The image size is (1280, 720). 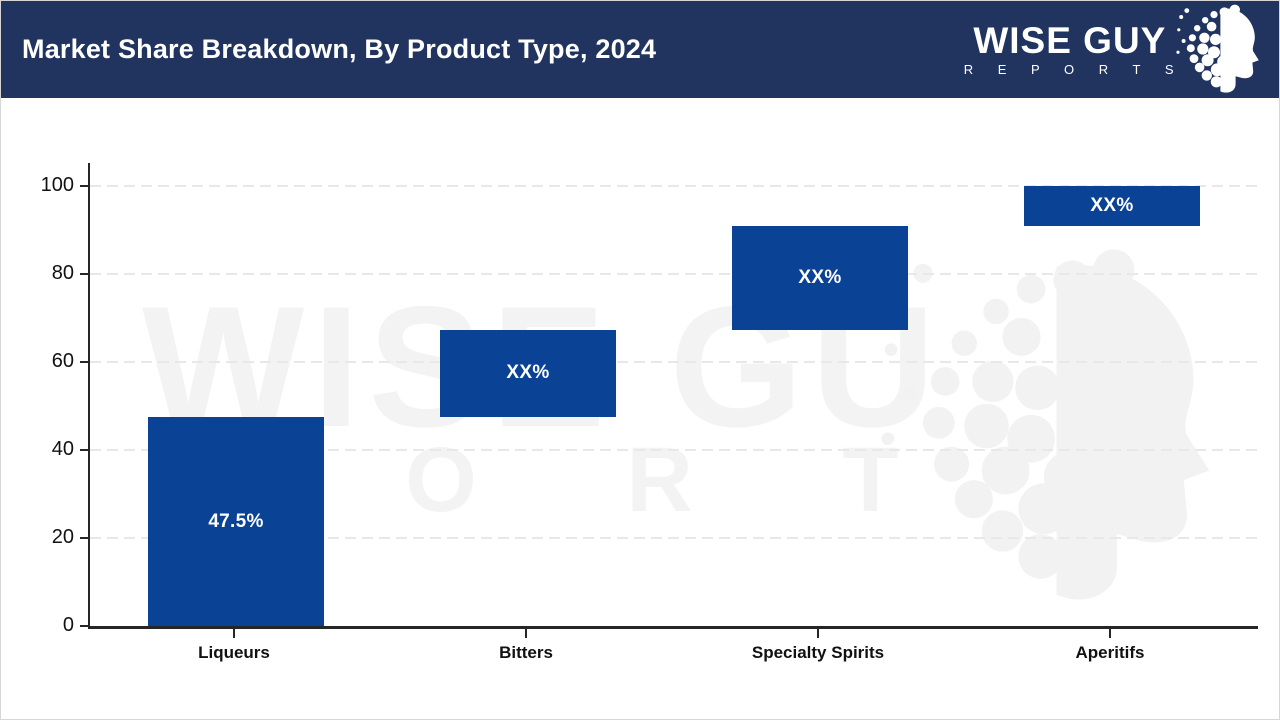 What do you see at coordinates (62, 273) in the screenshot?
I see `y-tick-label-80: 80` at bounding box center [62, 273].